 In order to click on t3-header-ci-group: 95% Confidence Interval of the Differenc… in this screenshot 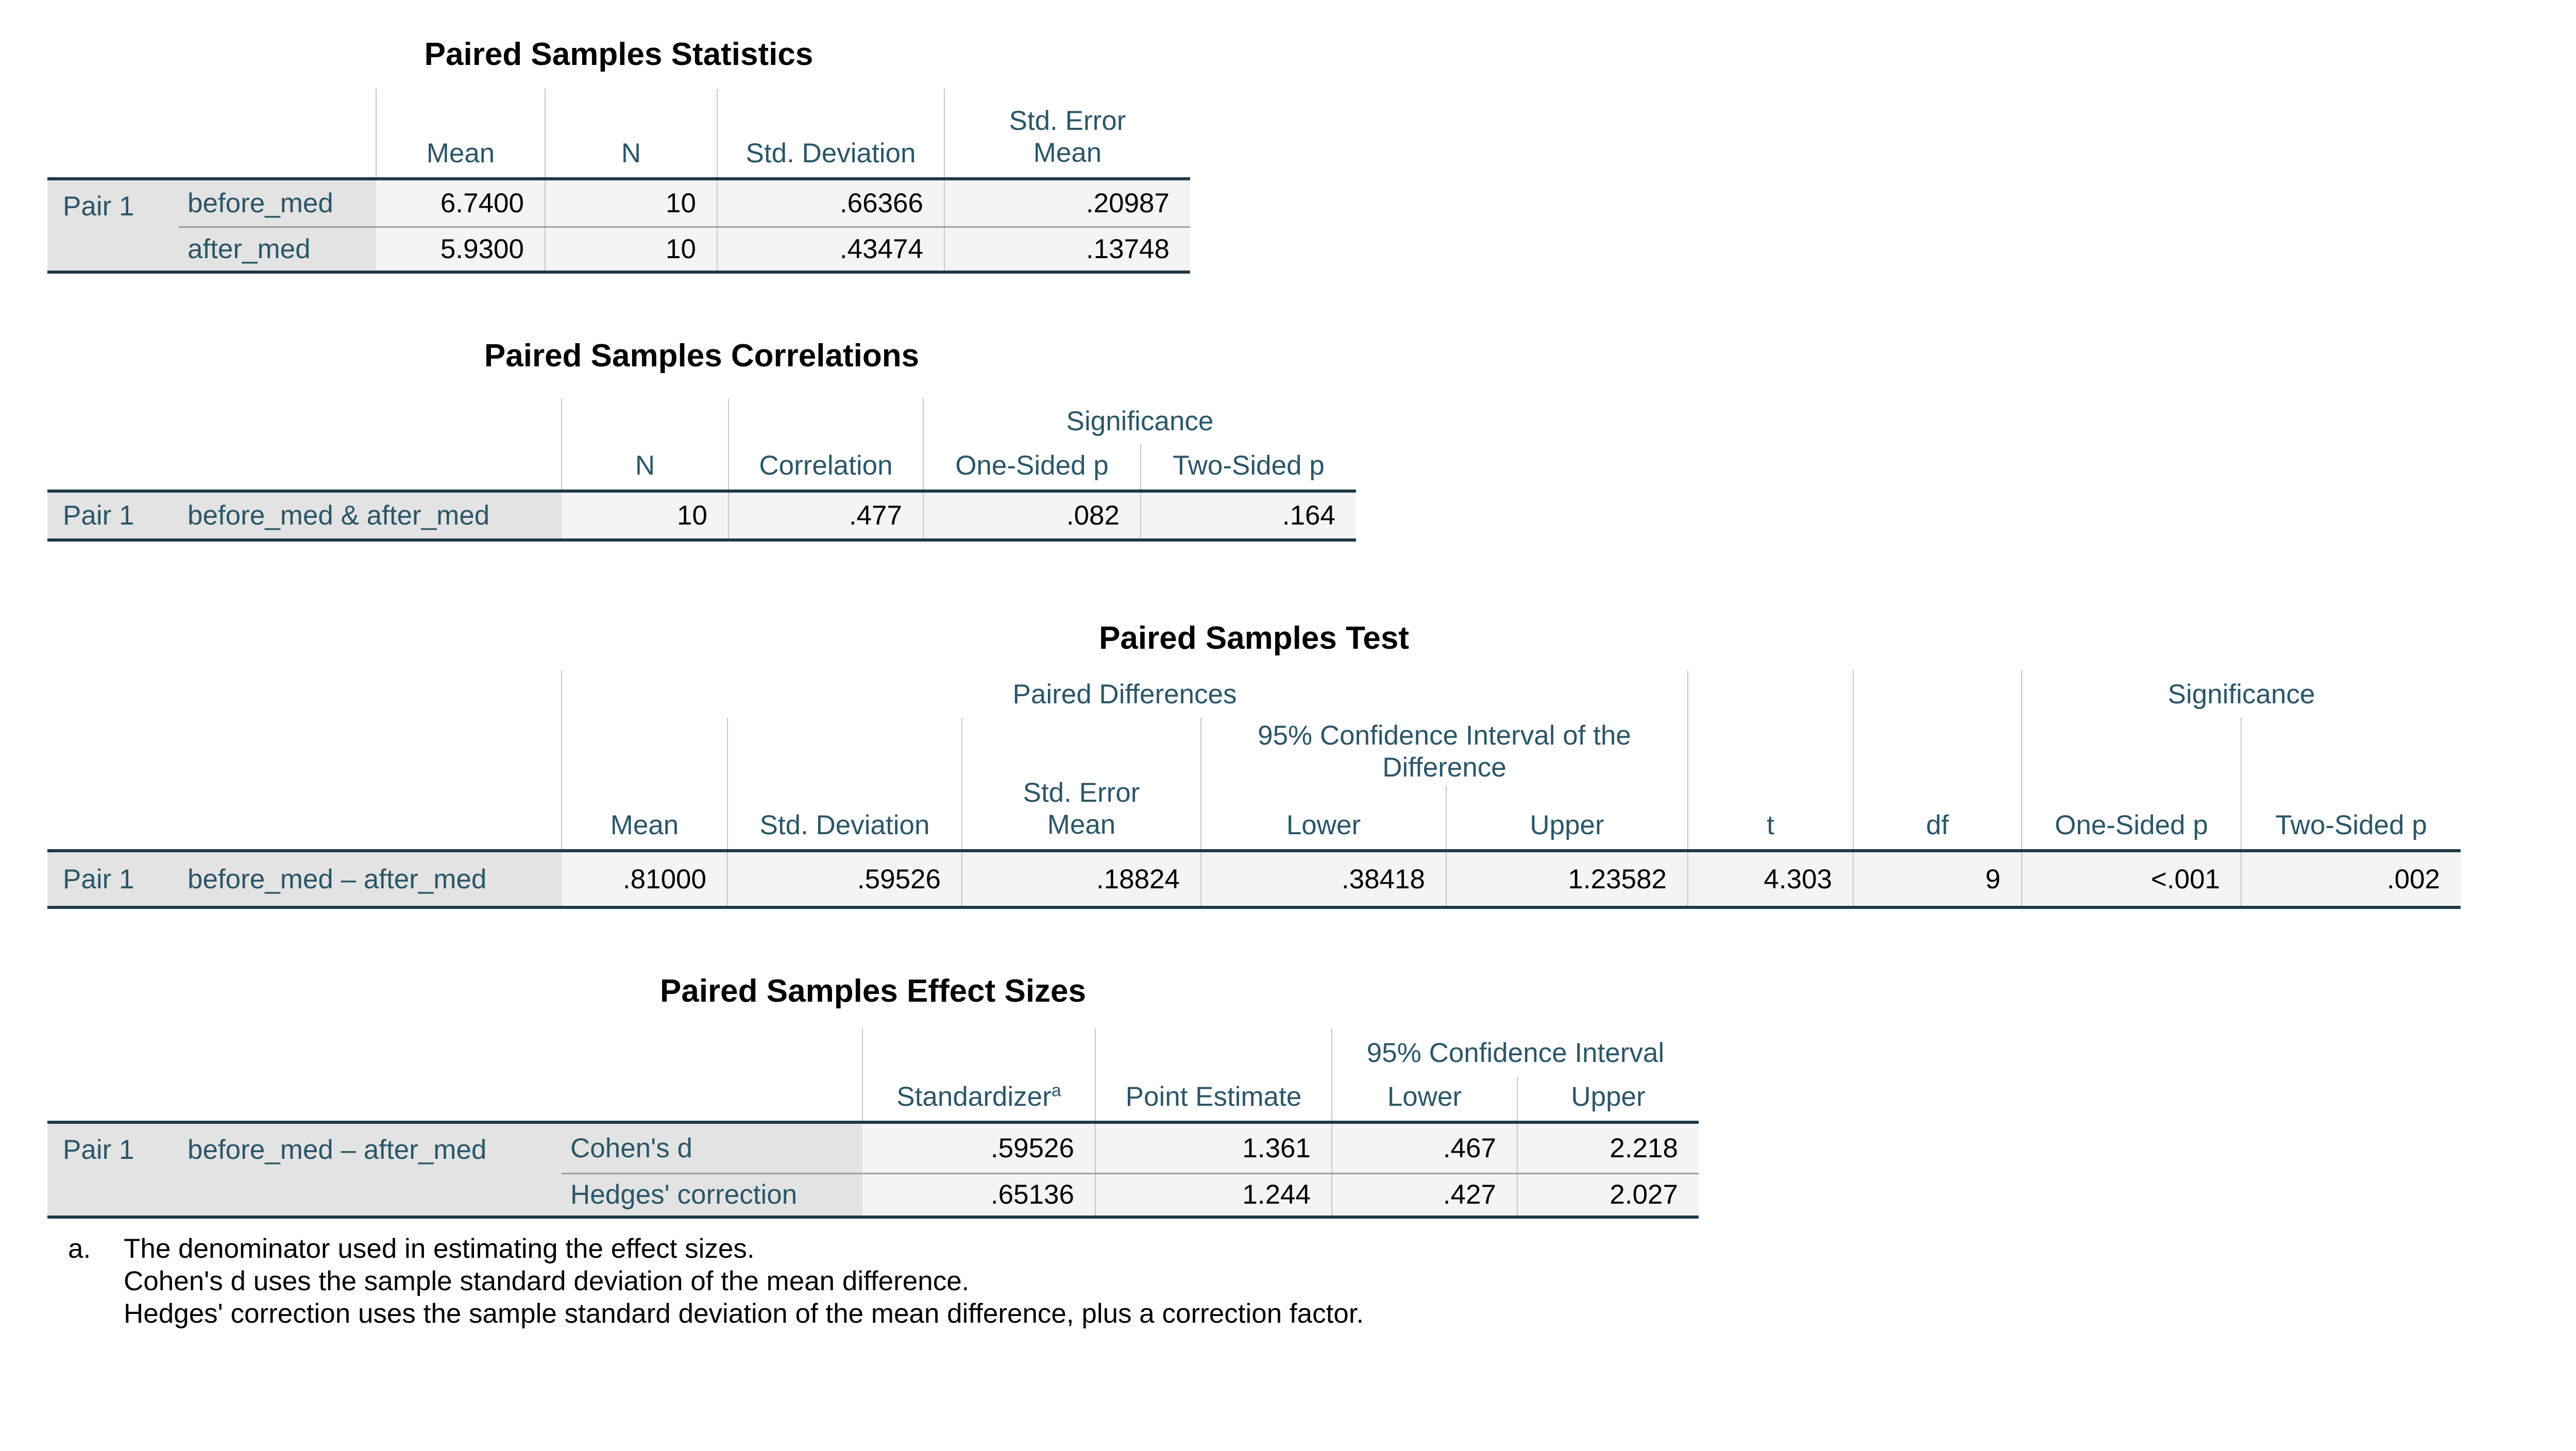, I will do `click(1444, 752)`.